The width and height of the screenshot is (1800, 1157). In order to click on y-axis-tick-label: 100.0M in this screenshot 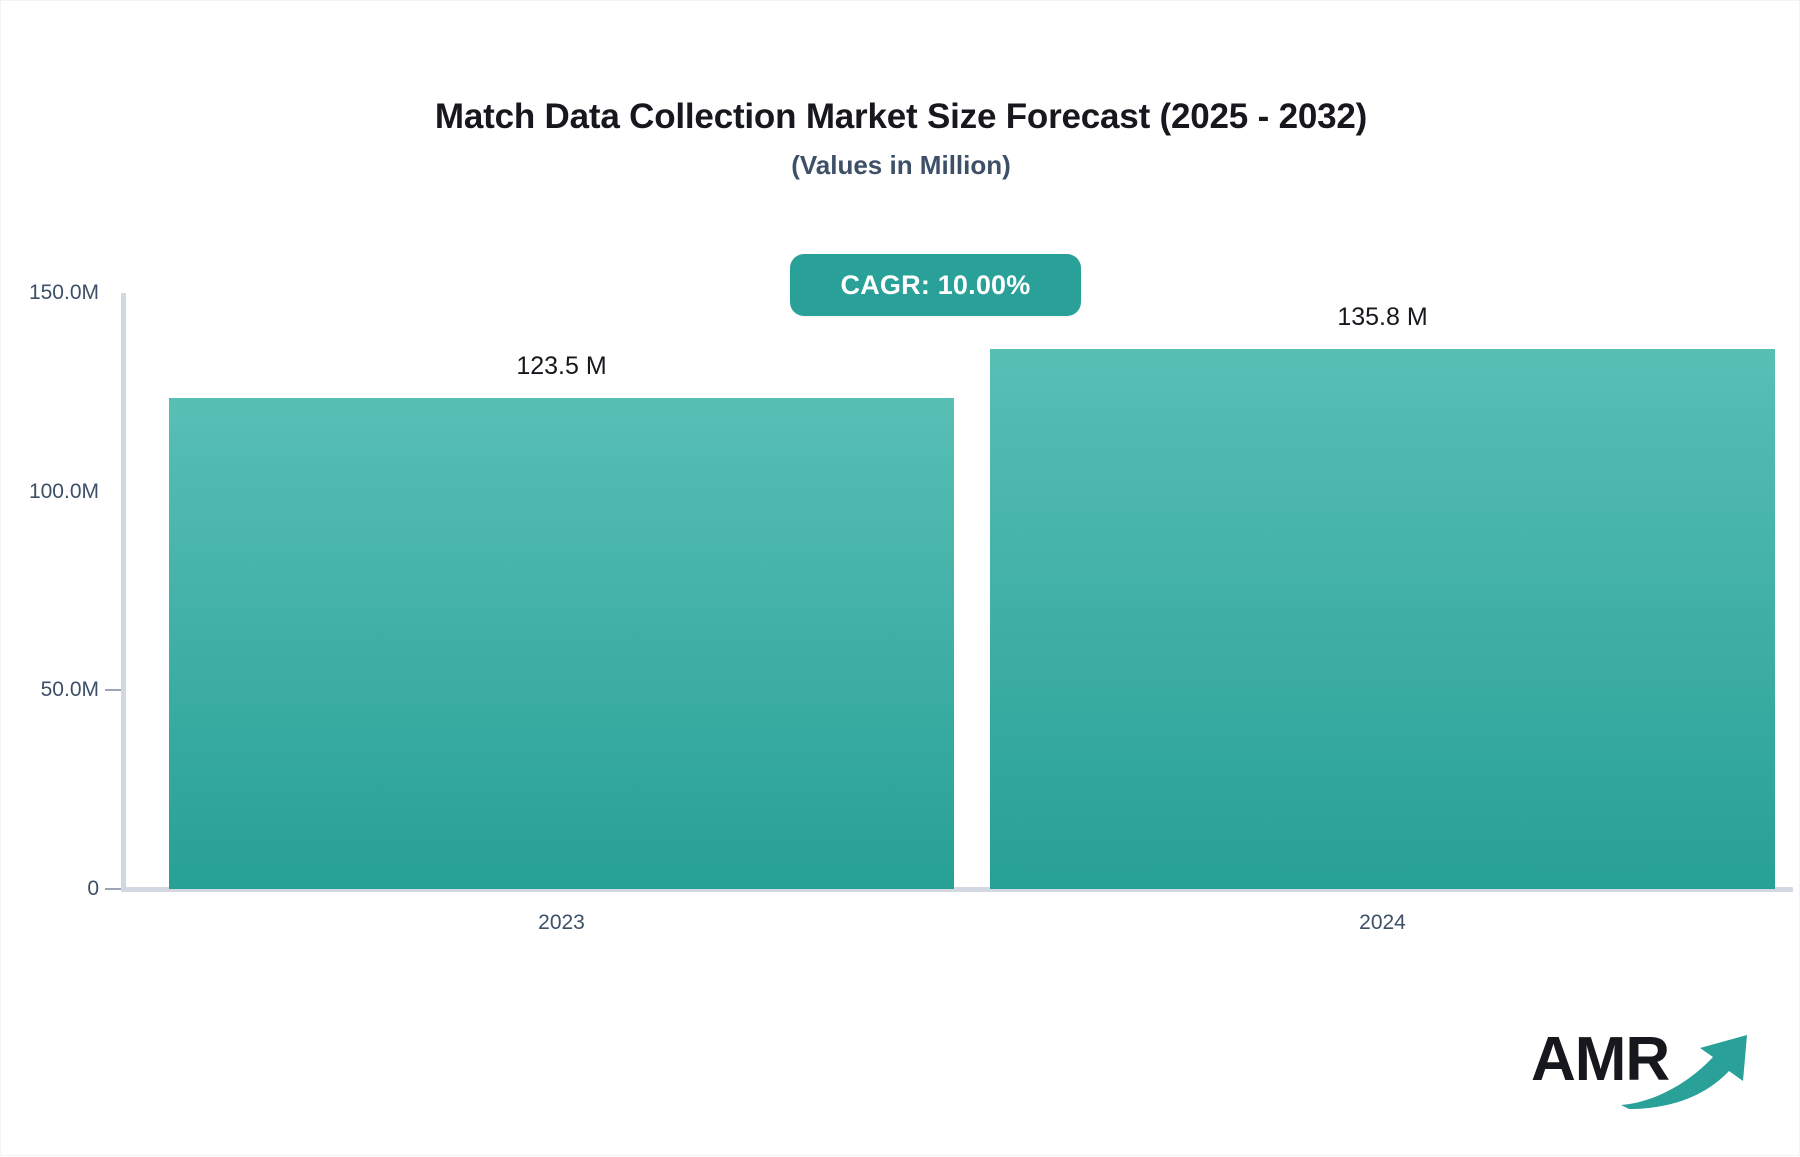, I will do `click(63, 491)`.